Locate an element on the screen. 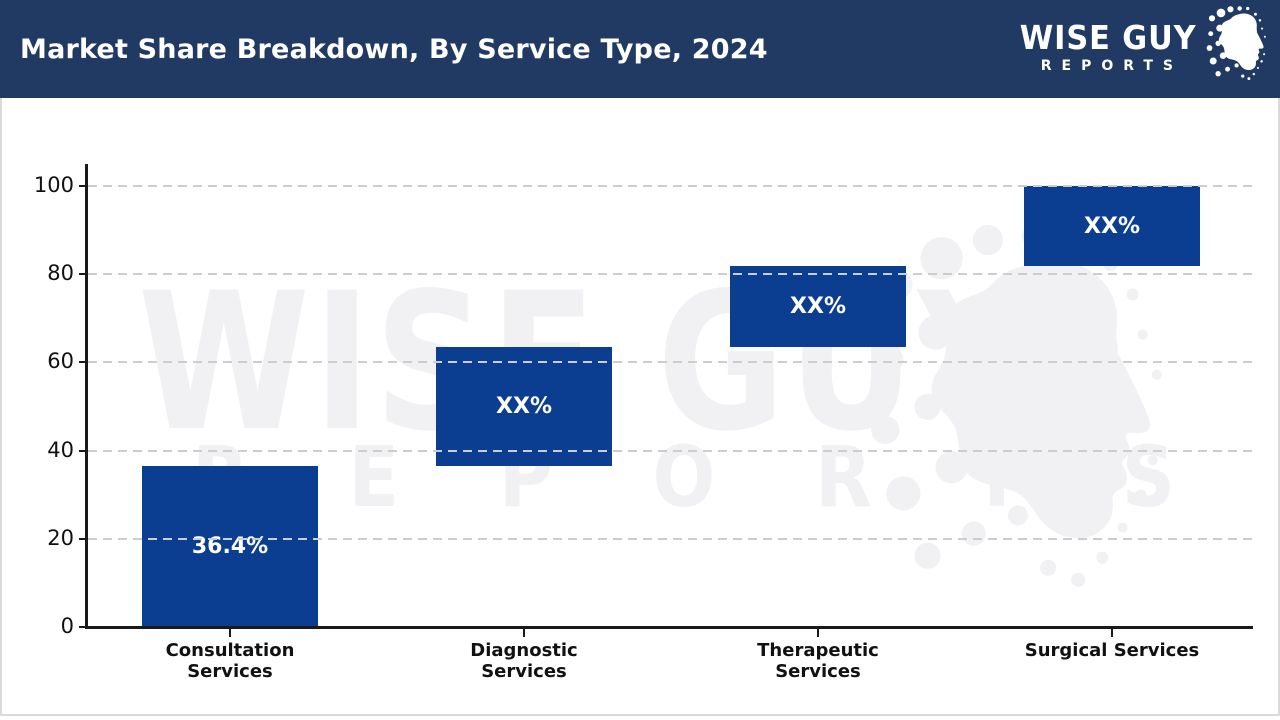  bar-surgical-services: XX% is located at coordinates (1112, 226).